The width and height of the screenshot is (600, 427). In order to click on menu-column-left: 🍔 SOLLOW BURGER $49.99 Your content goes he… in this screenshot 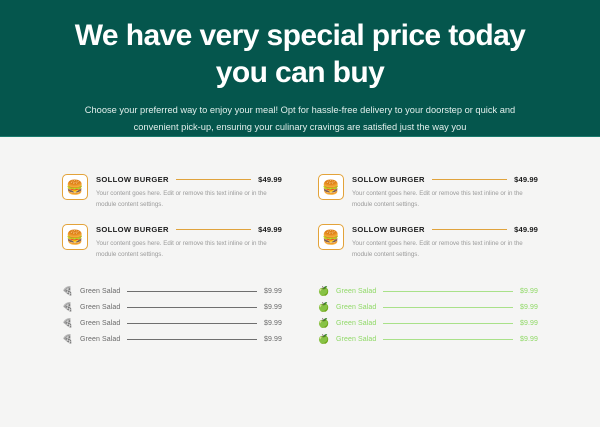, I will do `click(172, 259)`.